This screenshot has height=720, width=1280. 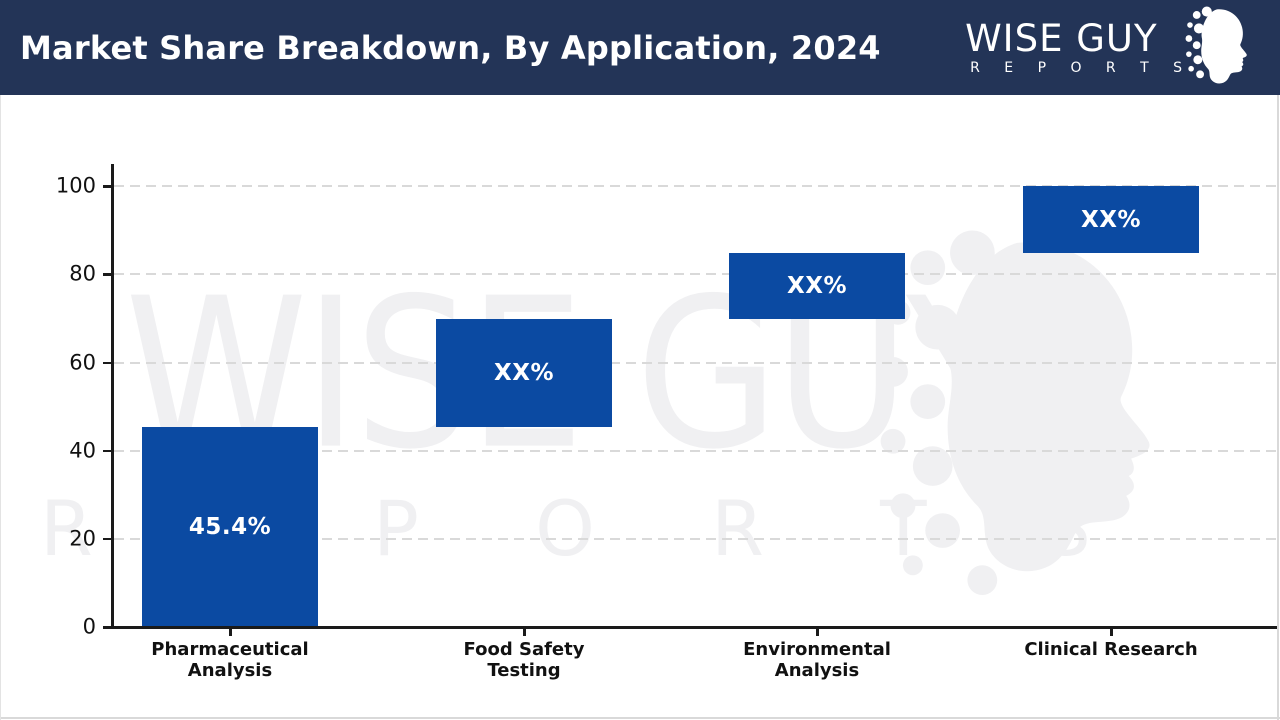 I want to click on y-tick-label-80: 80, so click(x=82, y=273).